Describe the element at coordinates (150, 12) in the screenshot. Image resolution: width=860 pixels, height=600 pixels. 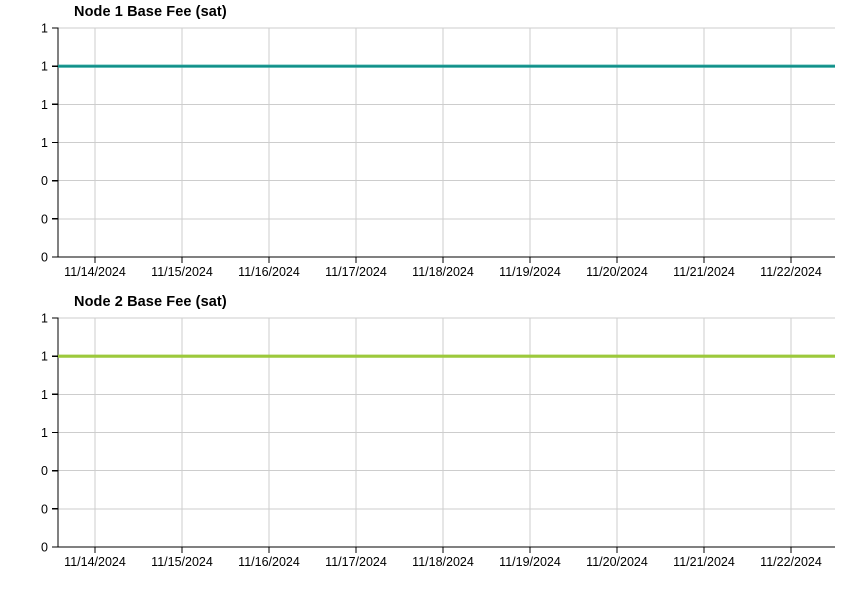
I see `chart-title-node1: Node 1 Base Fee (sat)` at that location.